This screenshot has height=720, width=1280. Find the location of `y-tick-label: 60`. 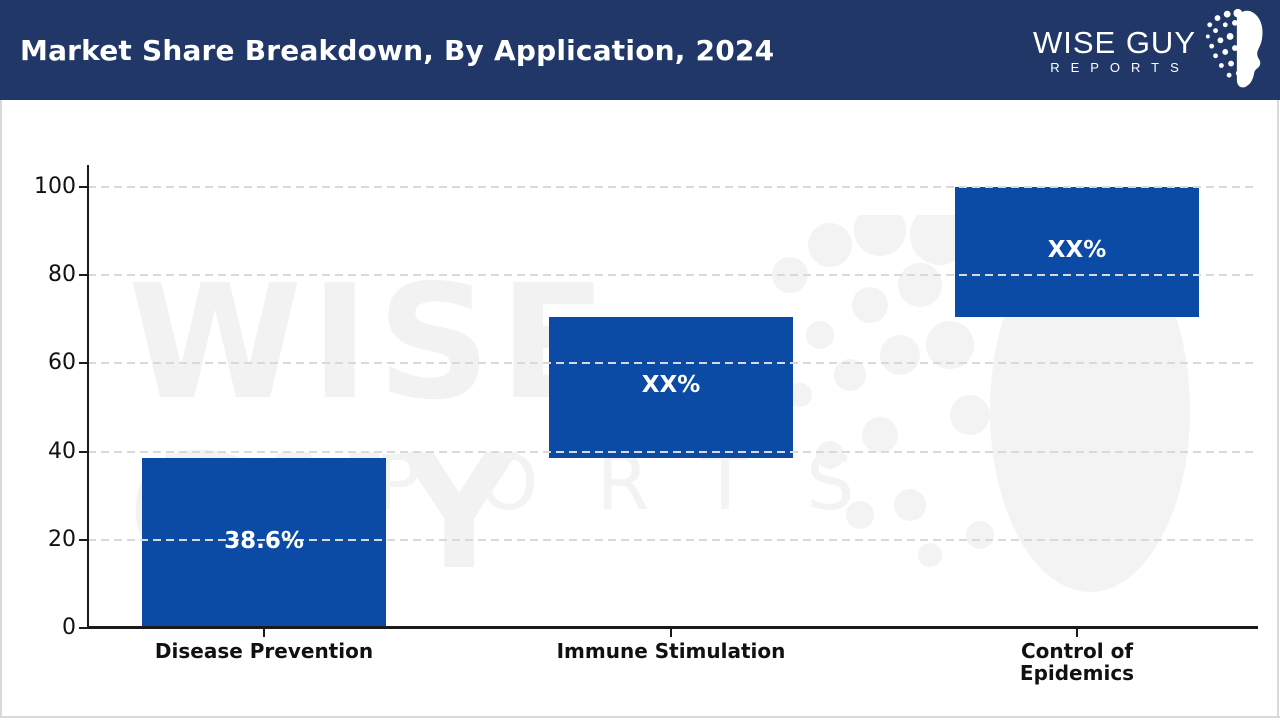

y-tick-label: 60 is located at coordinates (62, 363).